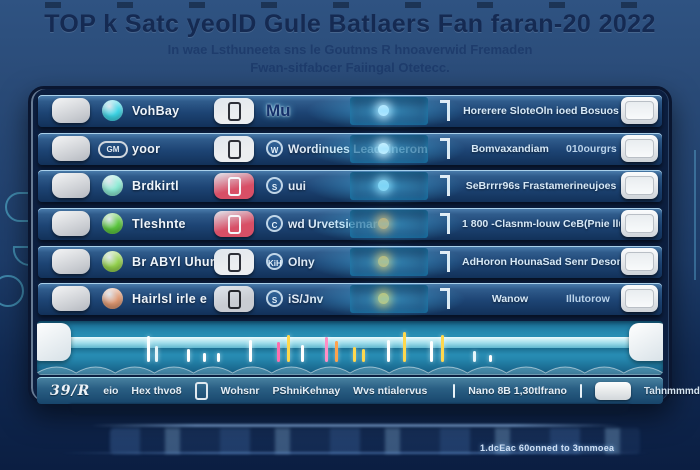  What do you see at coordinates (375, 441) in the screenshot?
I see `reflection-glow` at bounding box center [375, 441].